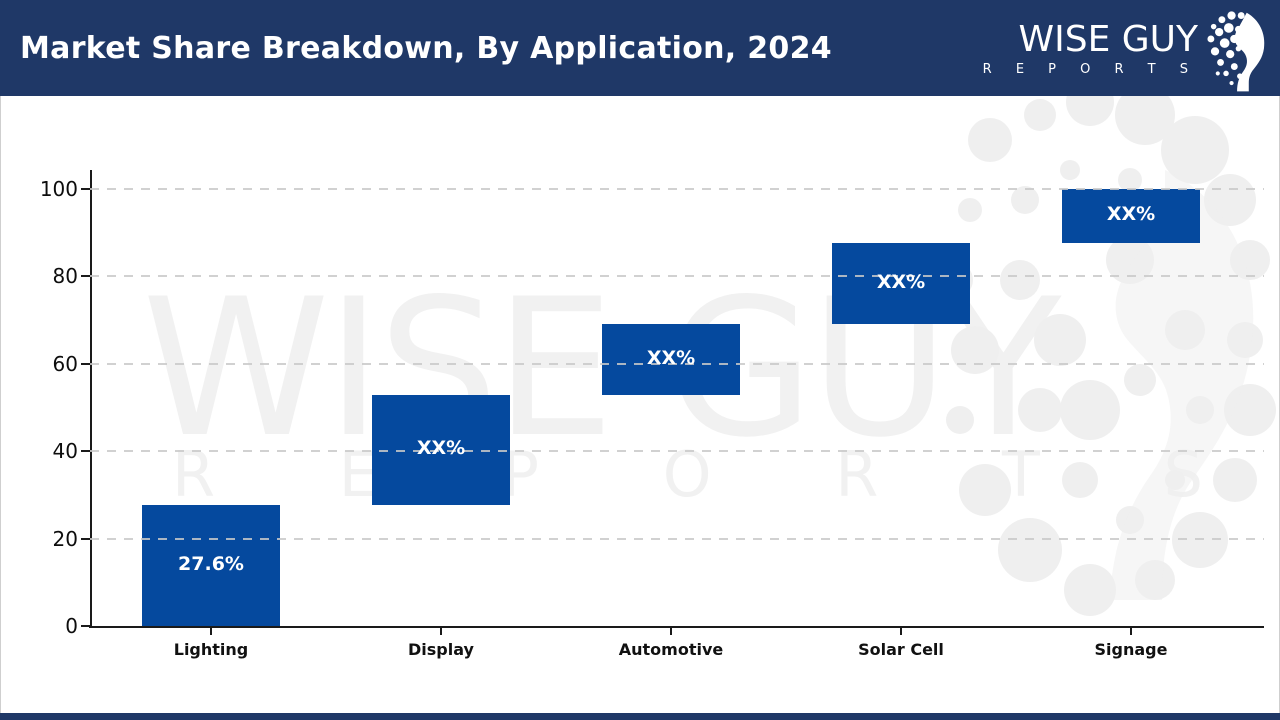 The image size is (1280, 720). I want to click on bar-value-label: 27.6%, so click(211, 563).